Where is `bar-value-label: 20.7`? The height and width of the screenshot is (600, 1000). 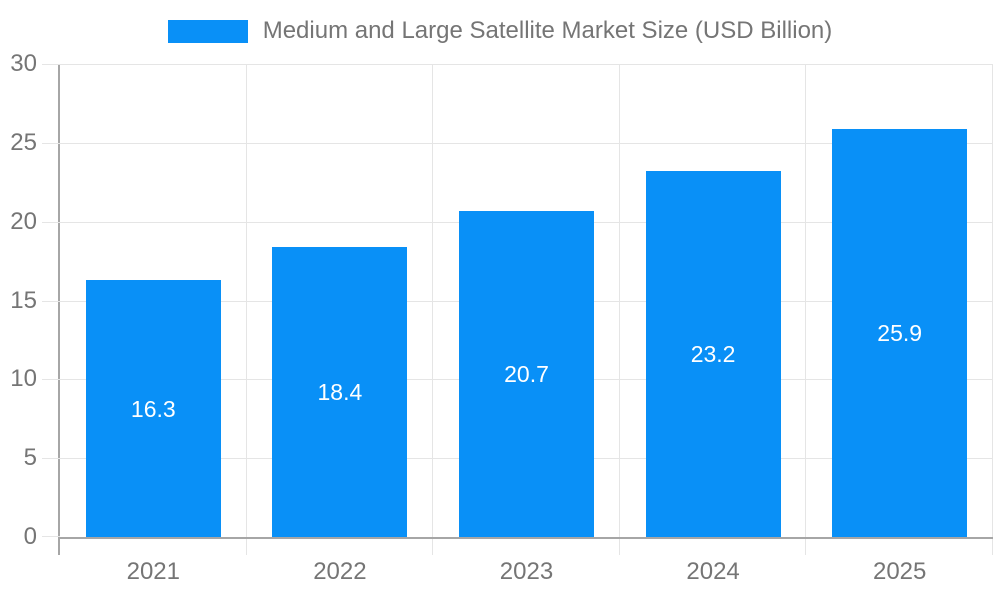
bar-value-label: 20.7 is located at coordinates (526, 373).